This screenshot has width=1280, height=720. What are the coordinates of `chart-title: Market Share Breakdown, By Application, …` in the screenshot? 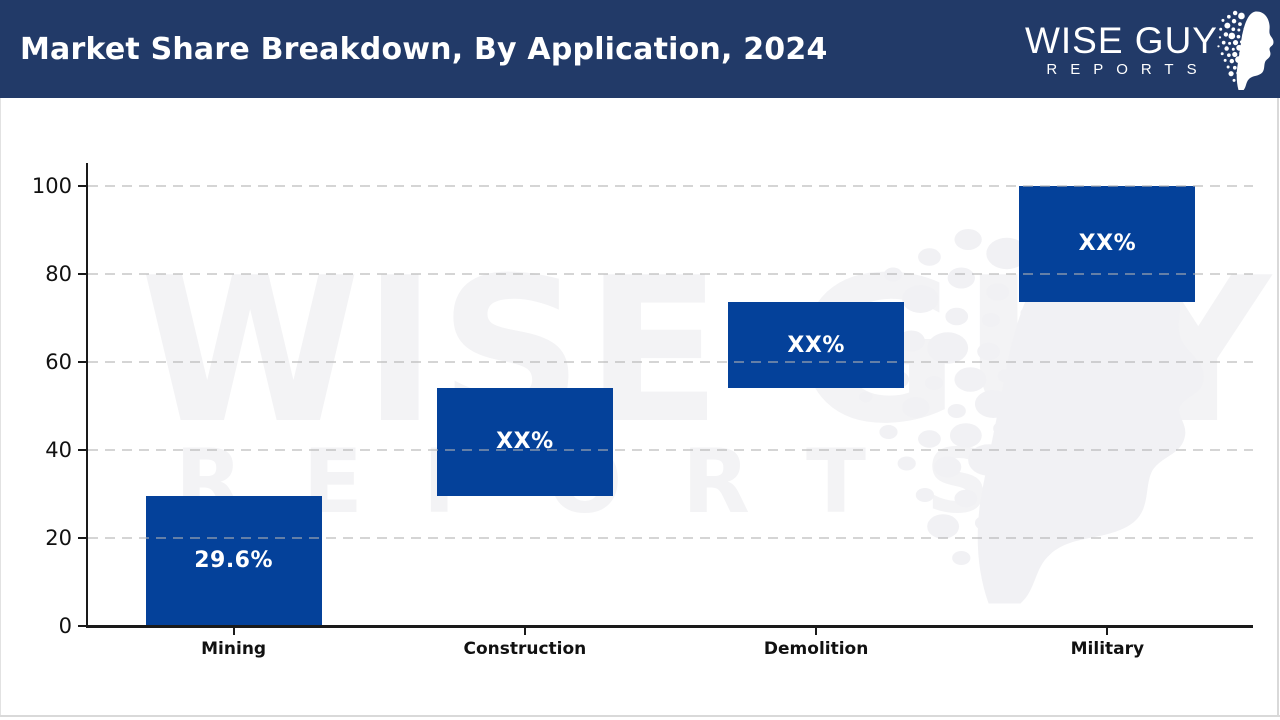 It's located at (424, 49).